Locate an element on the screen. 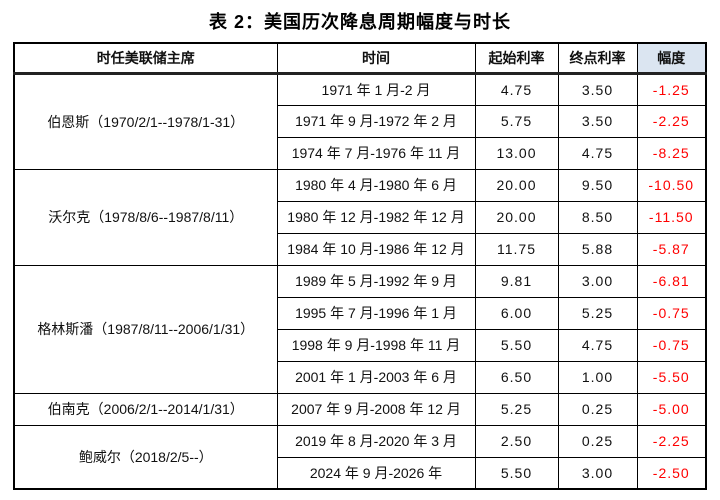 The height and width of the screenshot is (500, 720). table-row: 1971 年 9 月-1972 年 2 月 5.75 3.50 -2.25 is located at coordinates (360, 121).